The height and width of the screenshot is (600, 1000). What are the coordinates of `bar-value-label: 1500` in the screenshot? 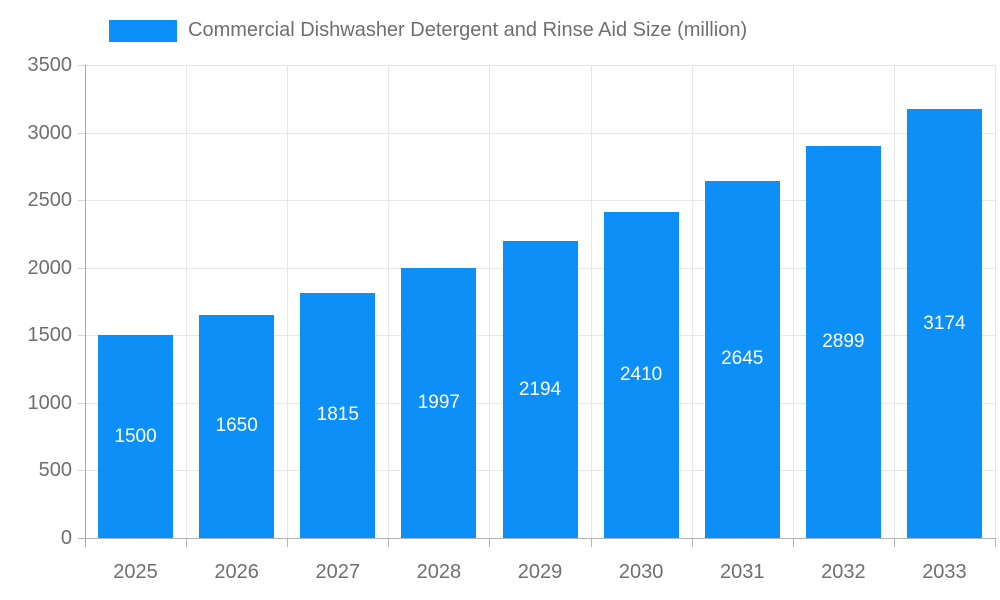 It's located at (135, 436).